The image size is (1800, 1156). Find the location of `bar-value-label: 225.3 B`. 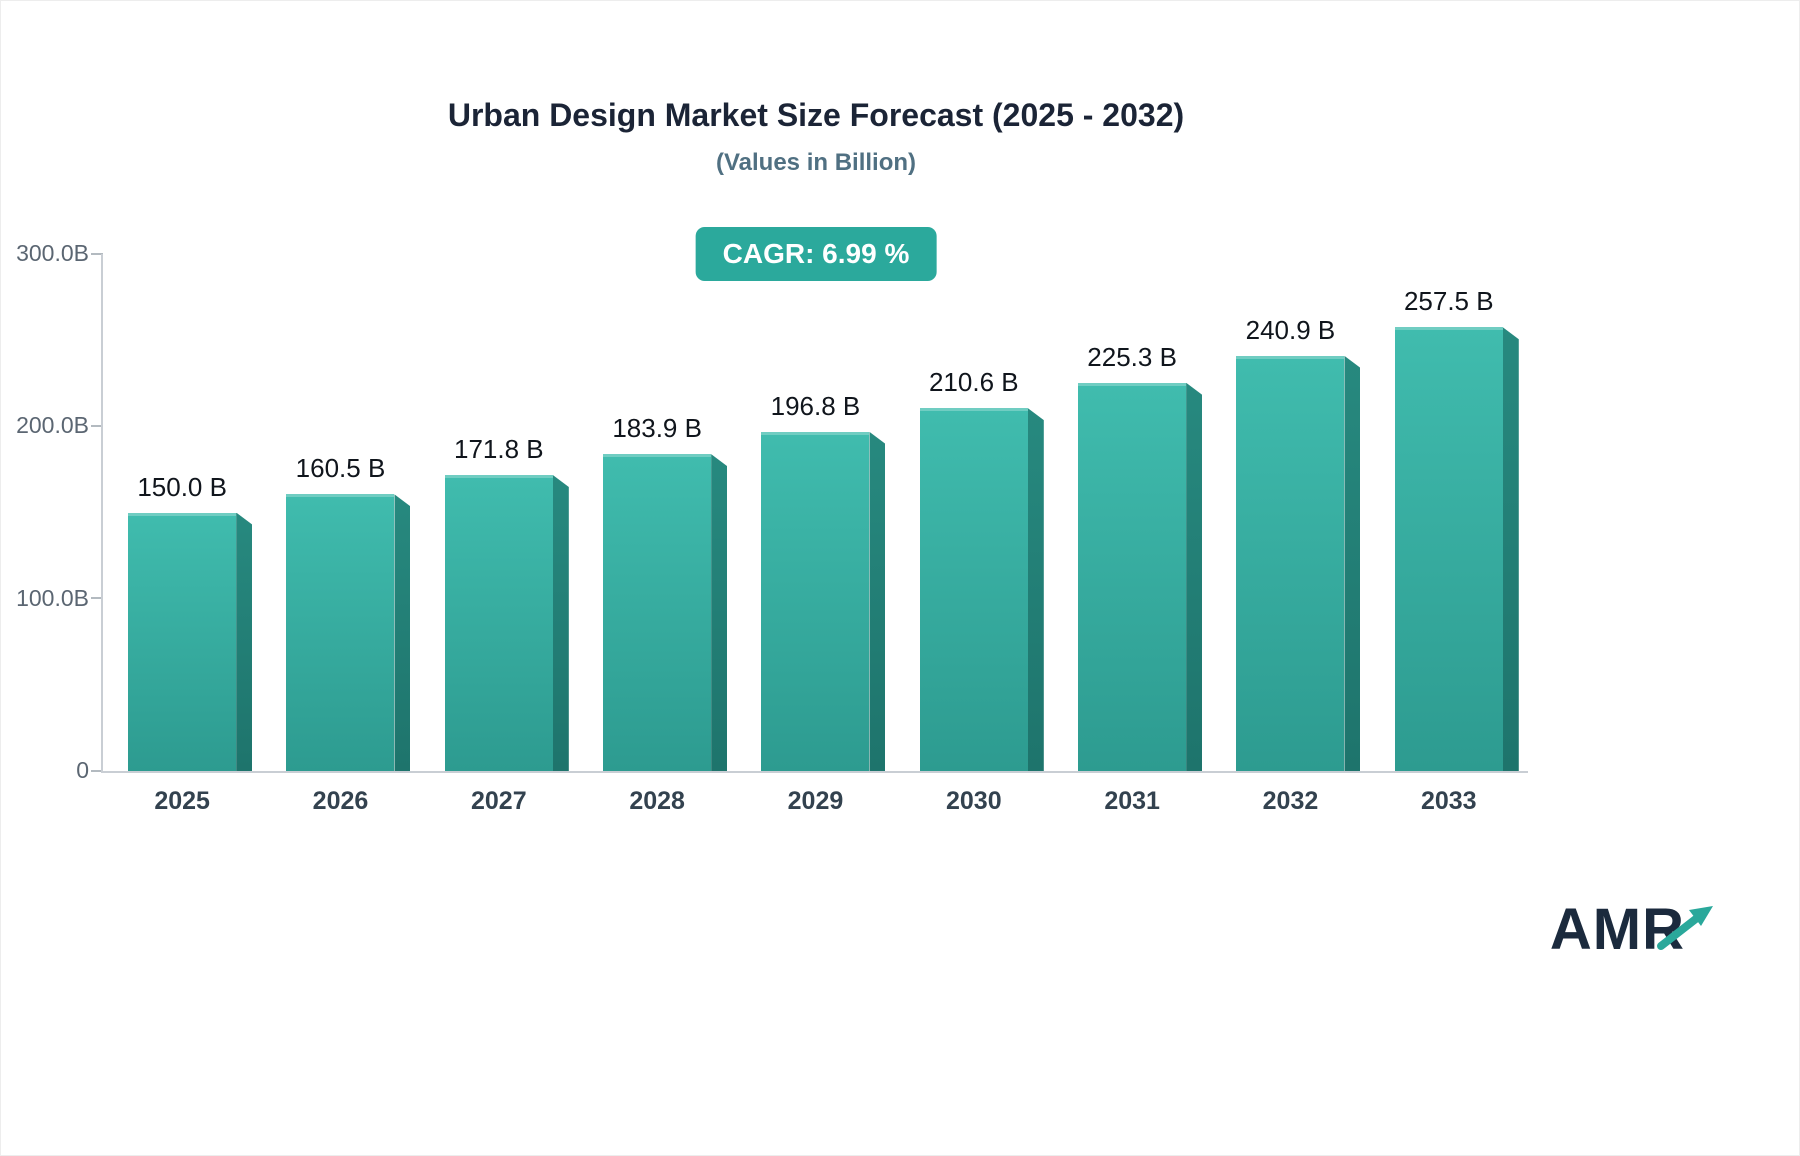

bar-value-label: 225.3 B is located at coordinates (1132, 356).